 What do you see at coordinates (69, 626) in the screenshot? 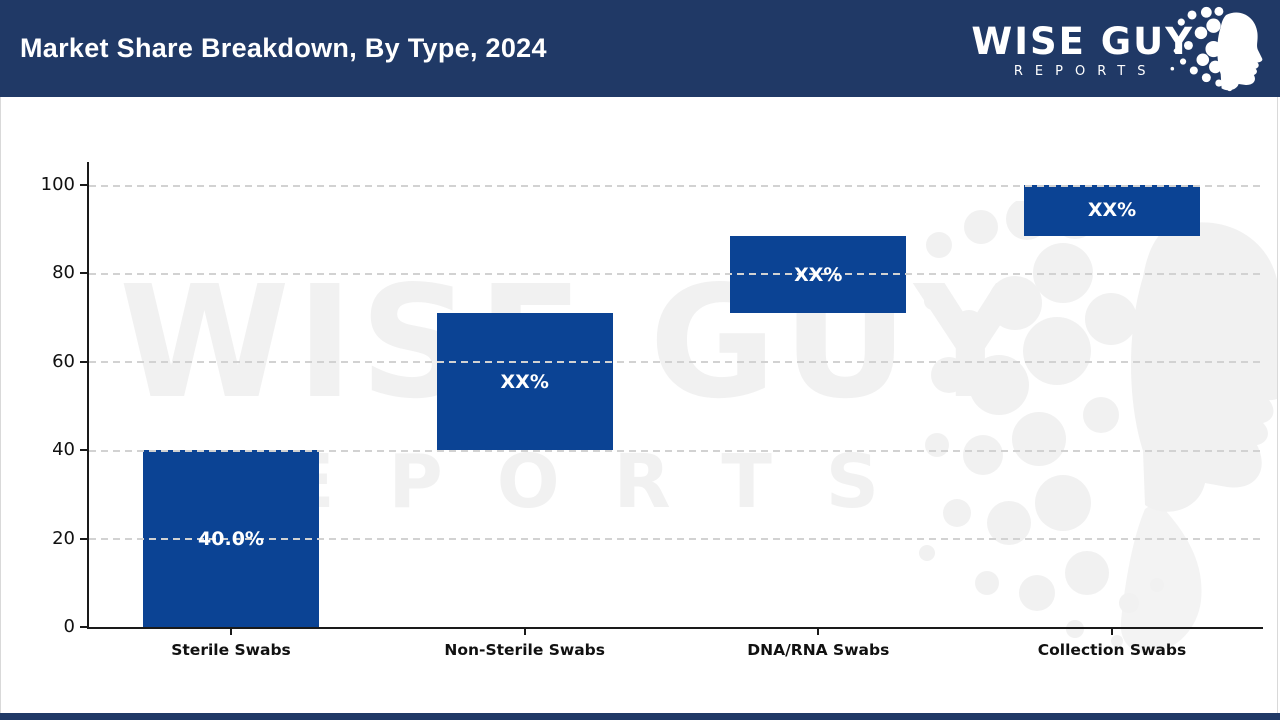
I see `y-tick-label: 0` at bounding box center [69, 626].